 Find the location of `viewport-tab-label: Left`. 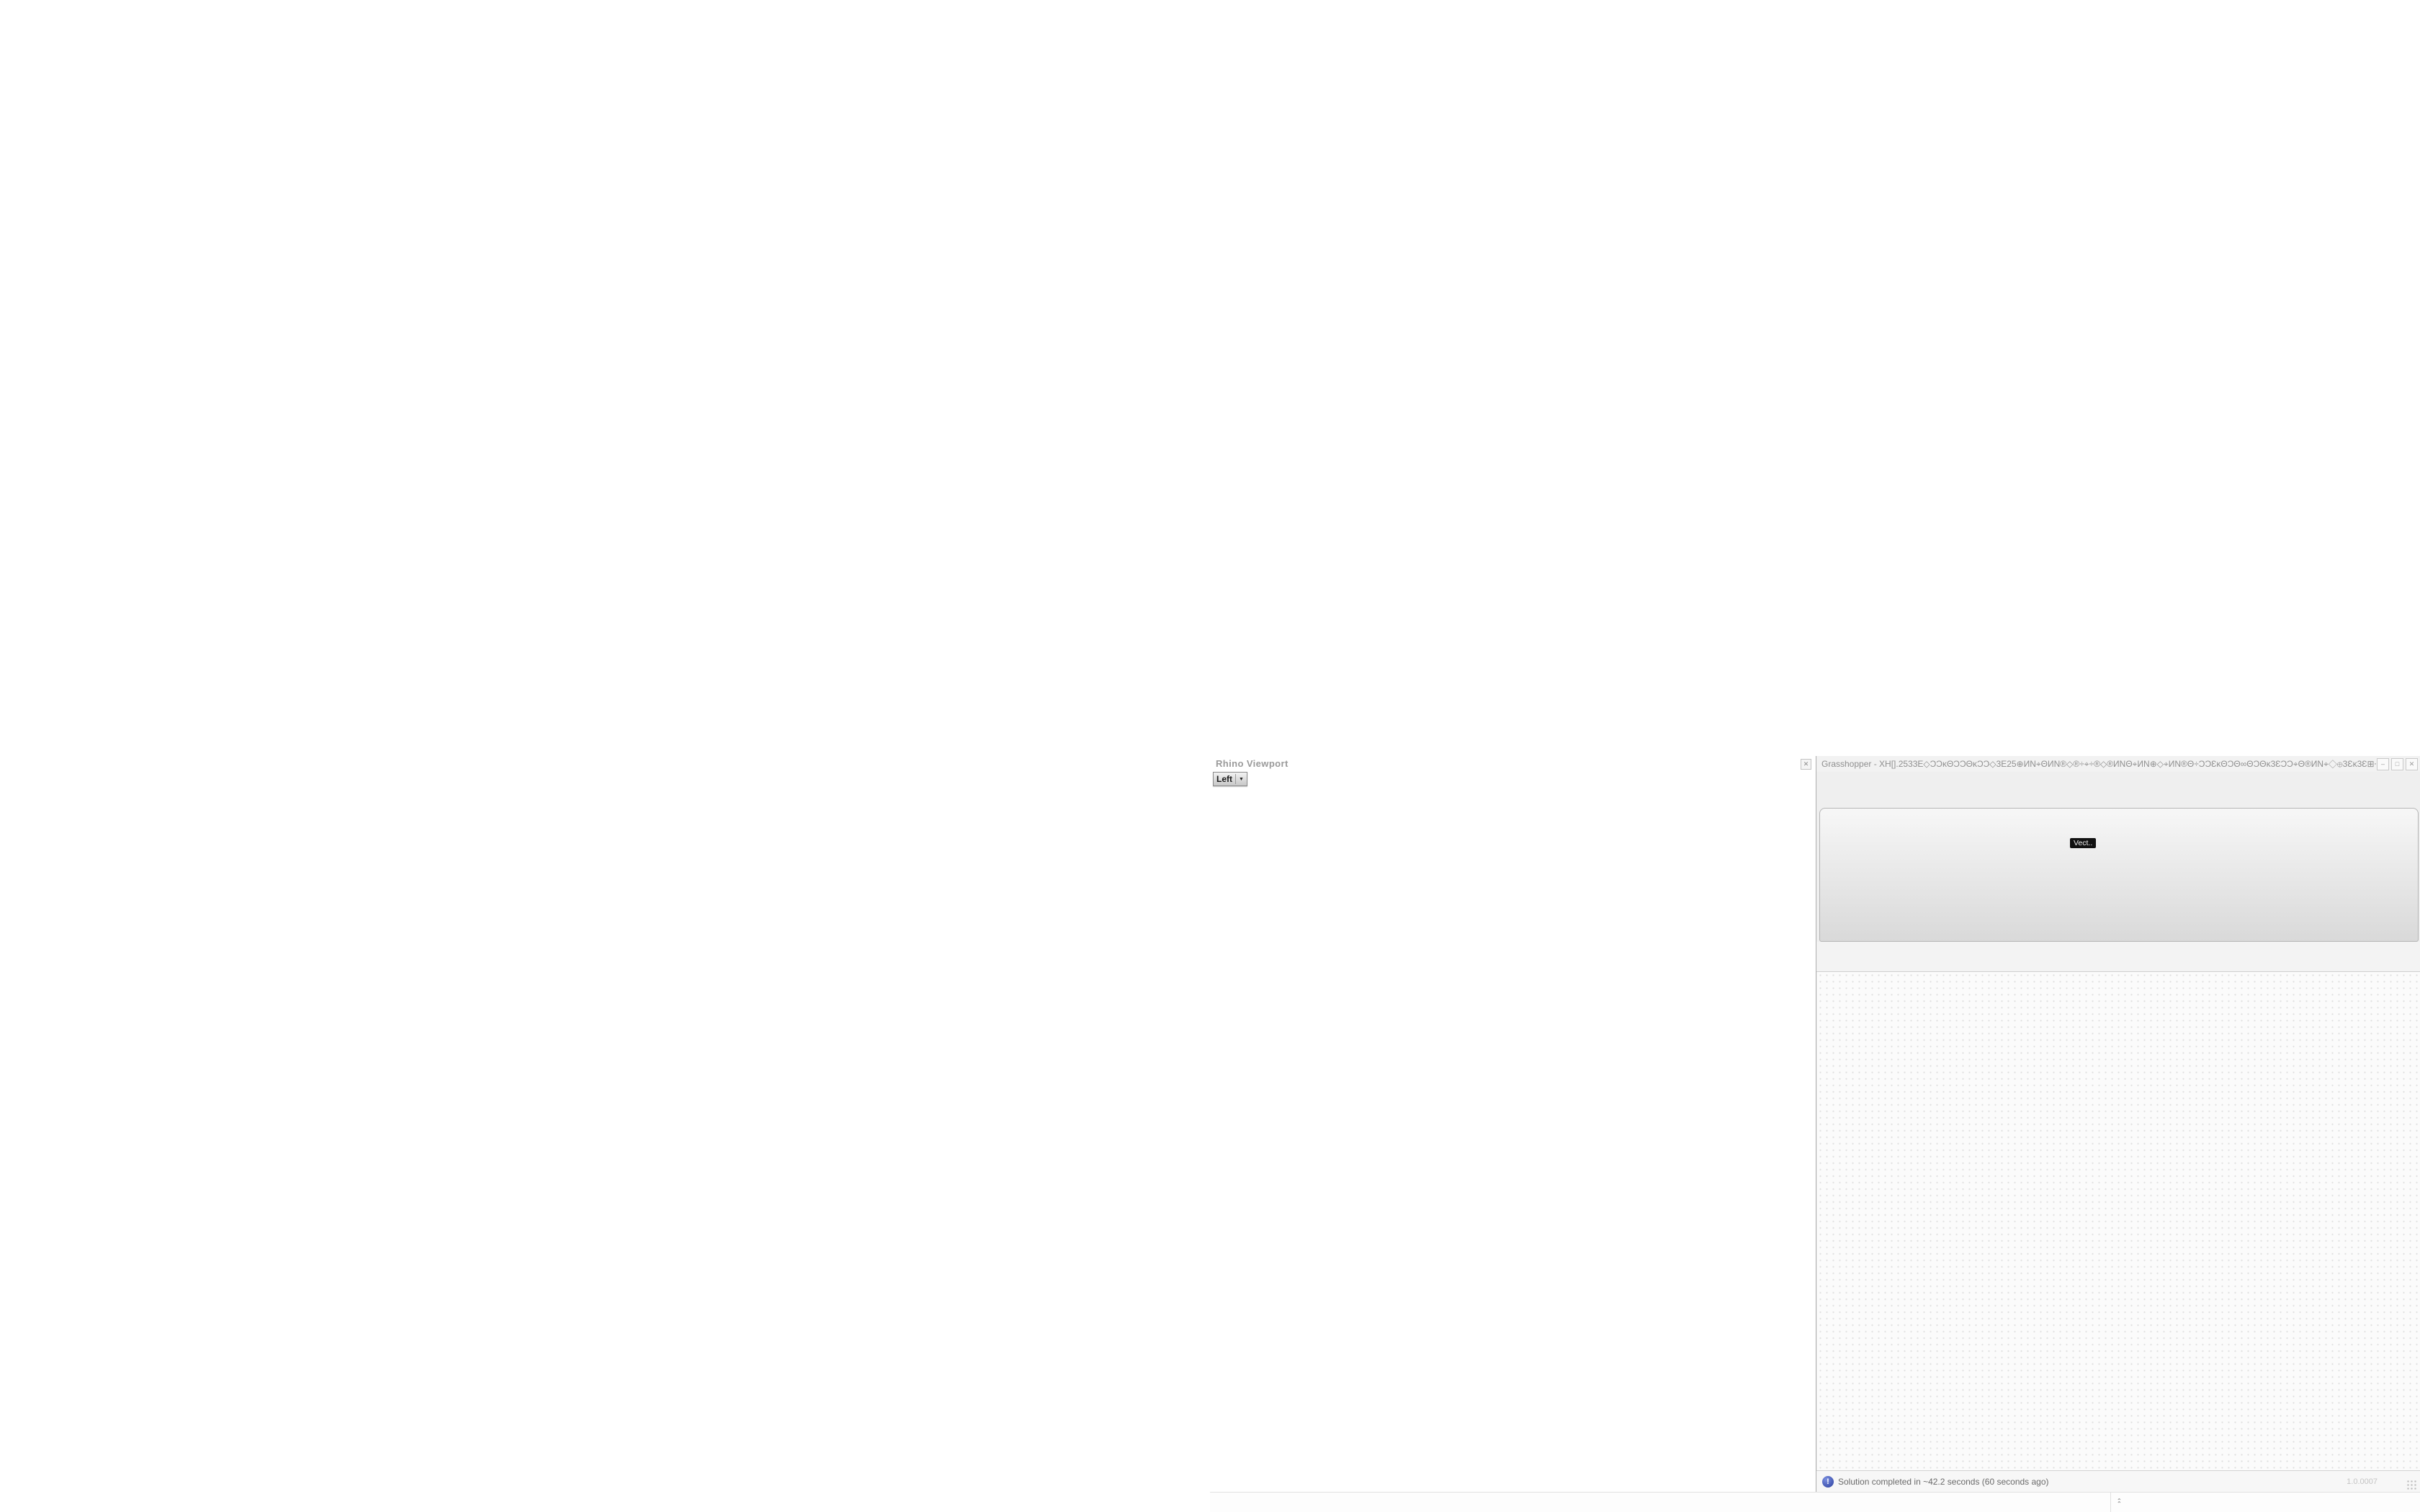

viewport-tab-label: Left is located at coordinates (1226, 779).